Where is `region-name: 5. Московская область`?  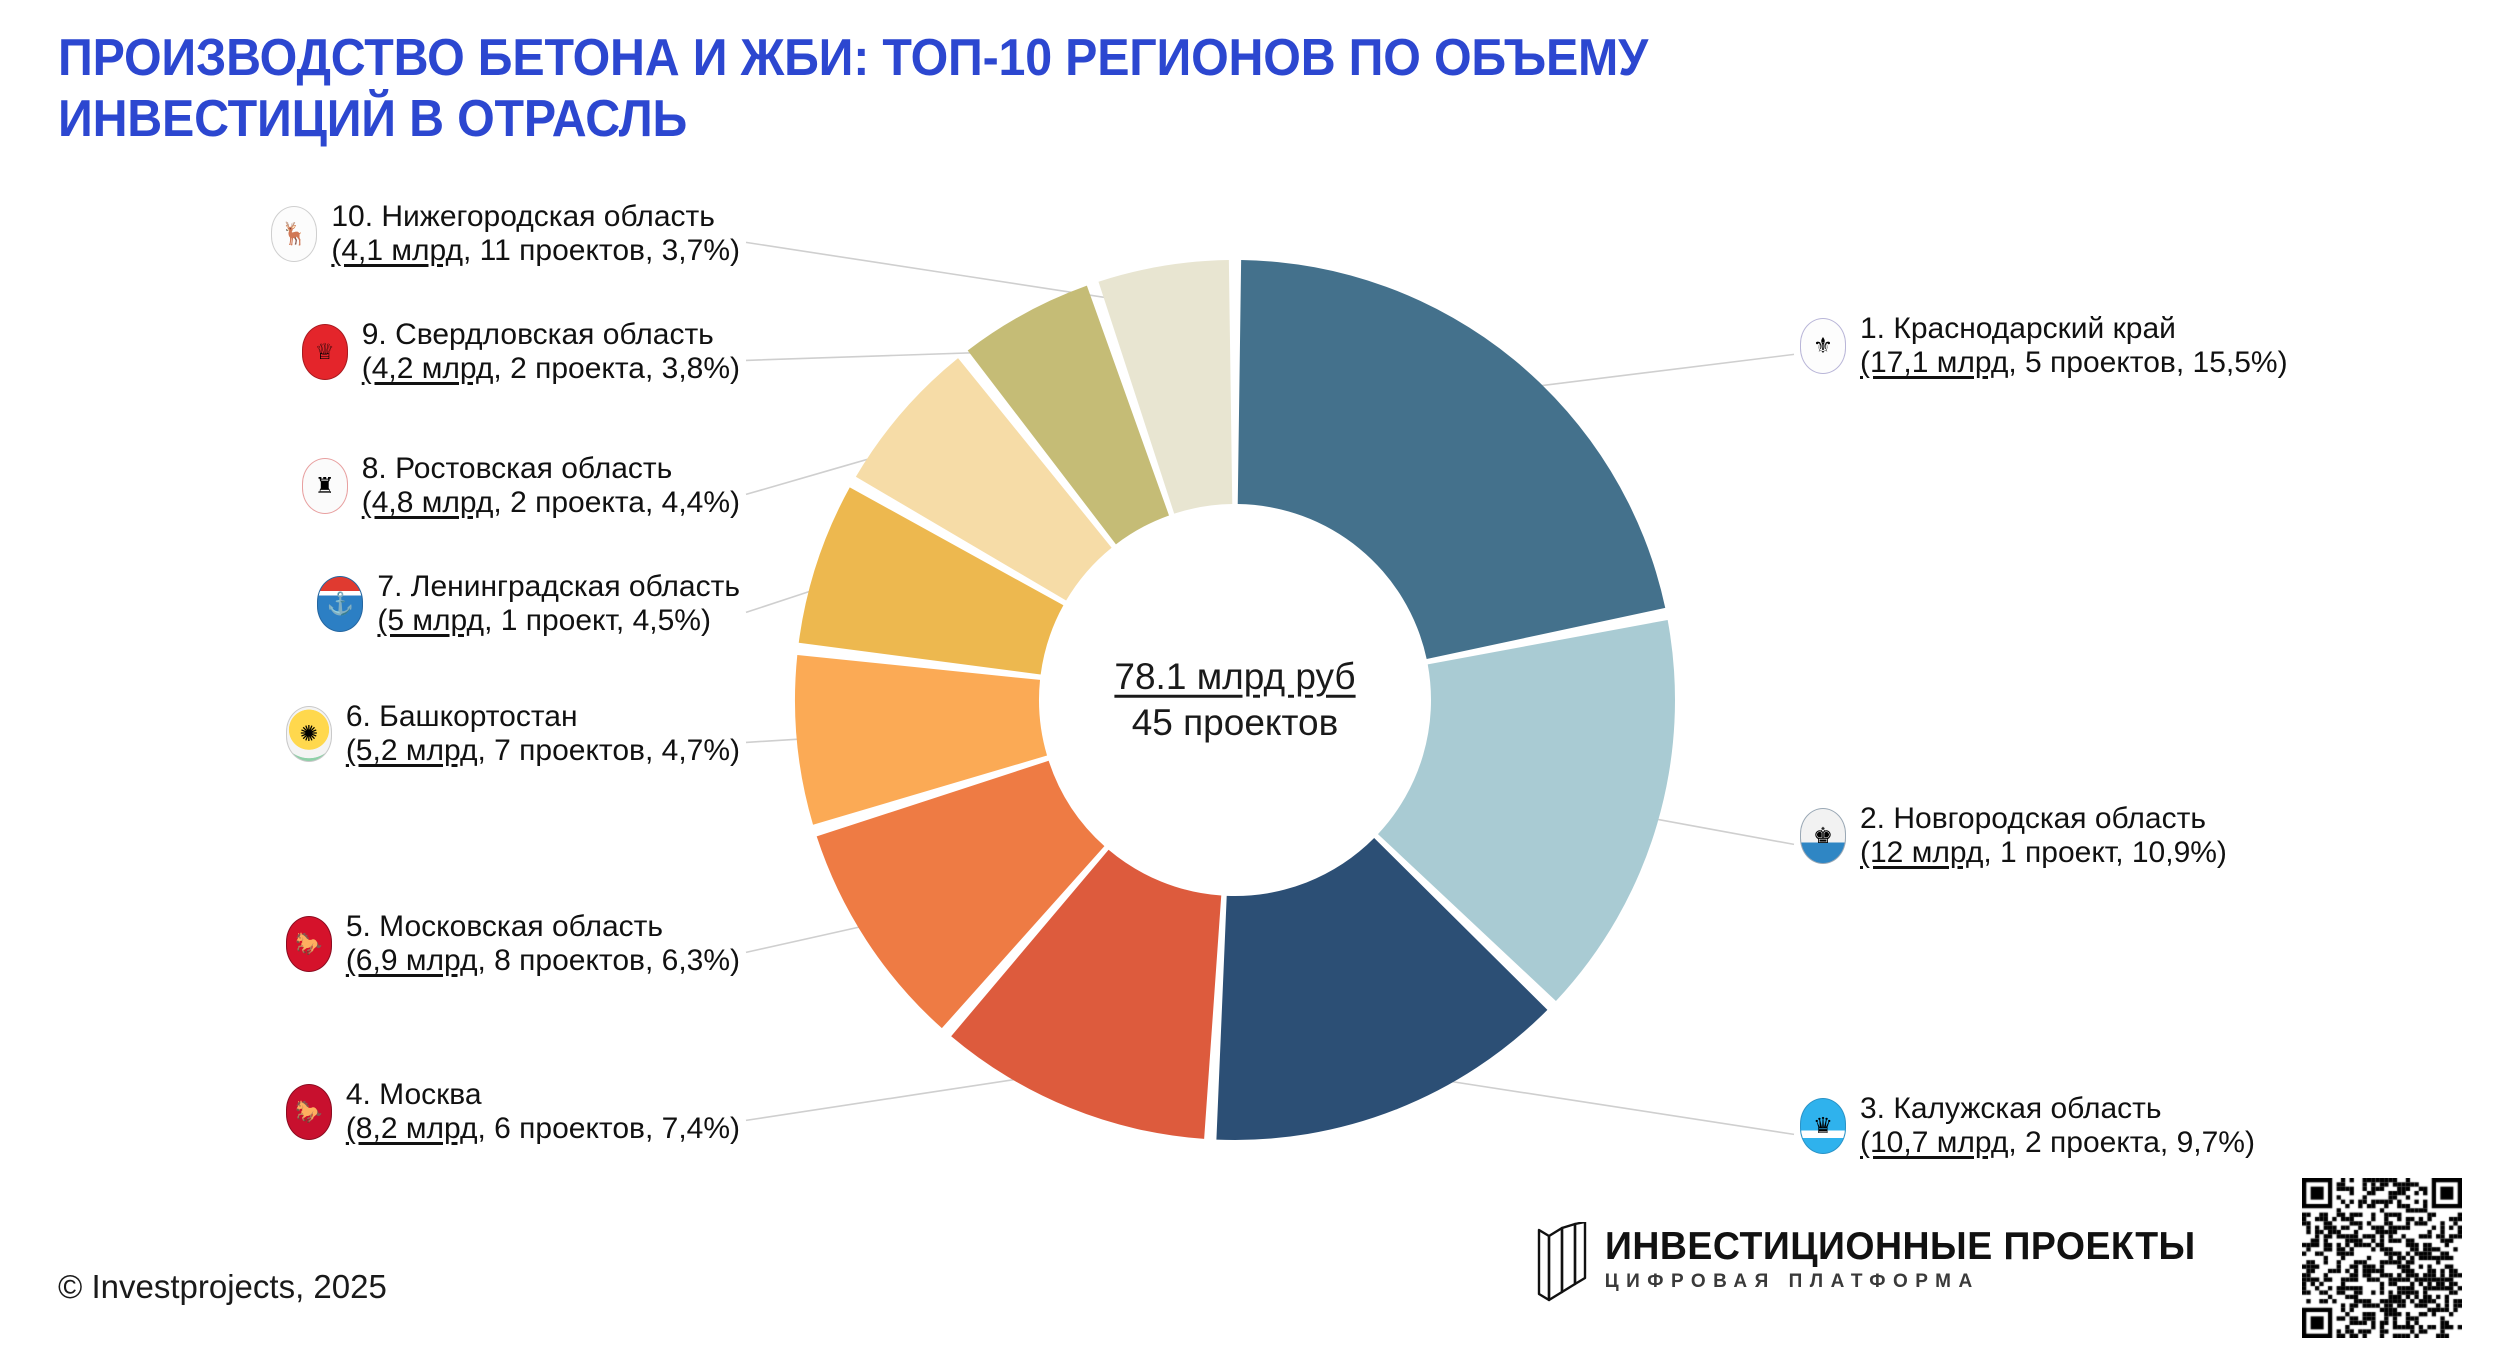 region-name: 5. Московская область is located at coordinates (504, 926).